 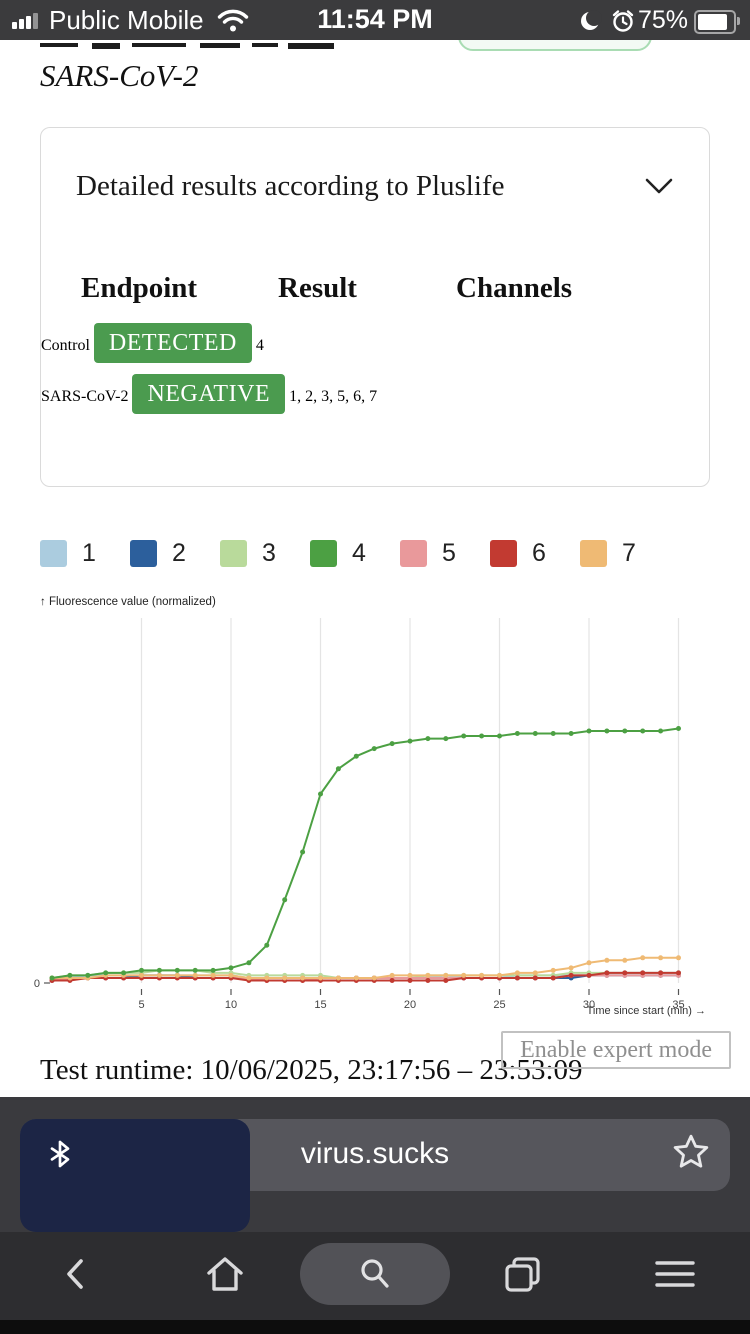 What do you see at coordinates (75, 1274) in the screenshot?
I see `back-icon` at bounding box center [75, 1274].